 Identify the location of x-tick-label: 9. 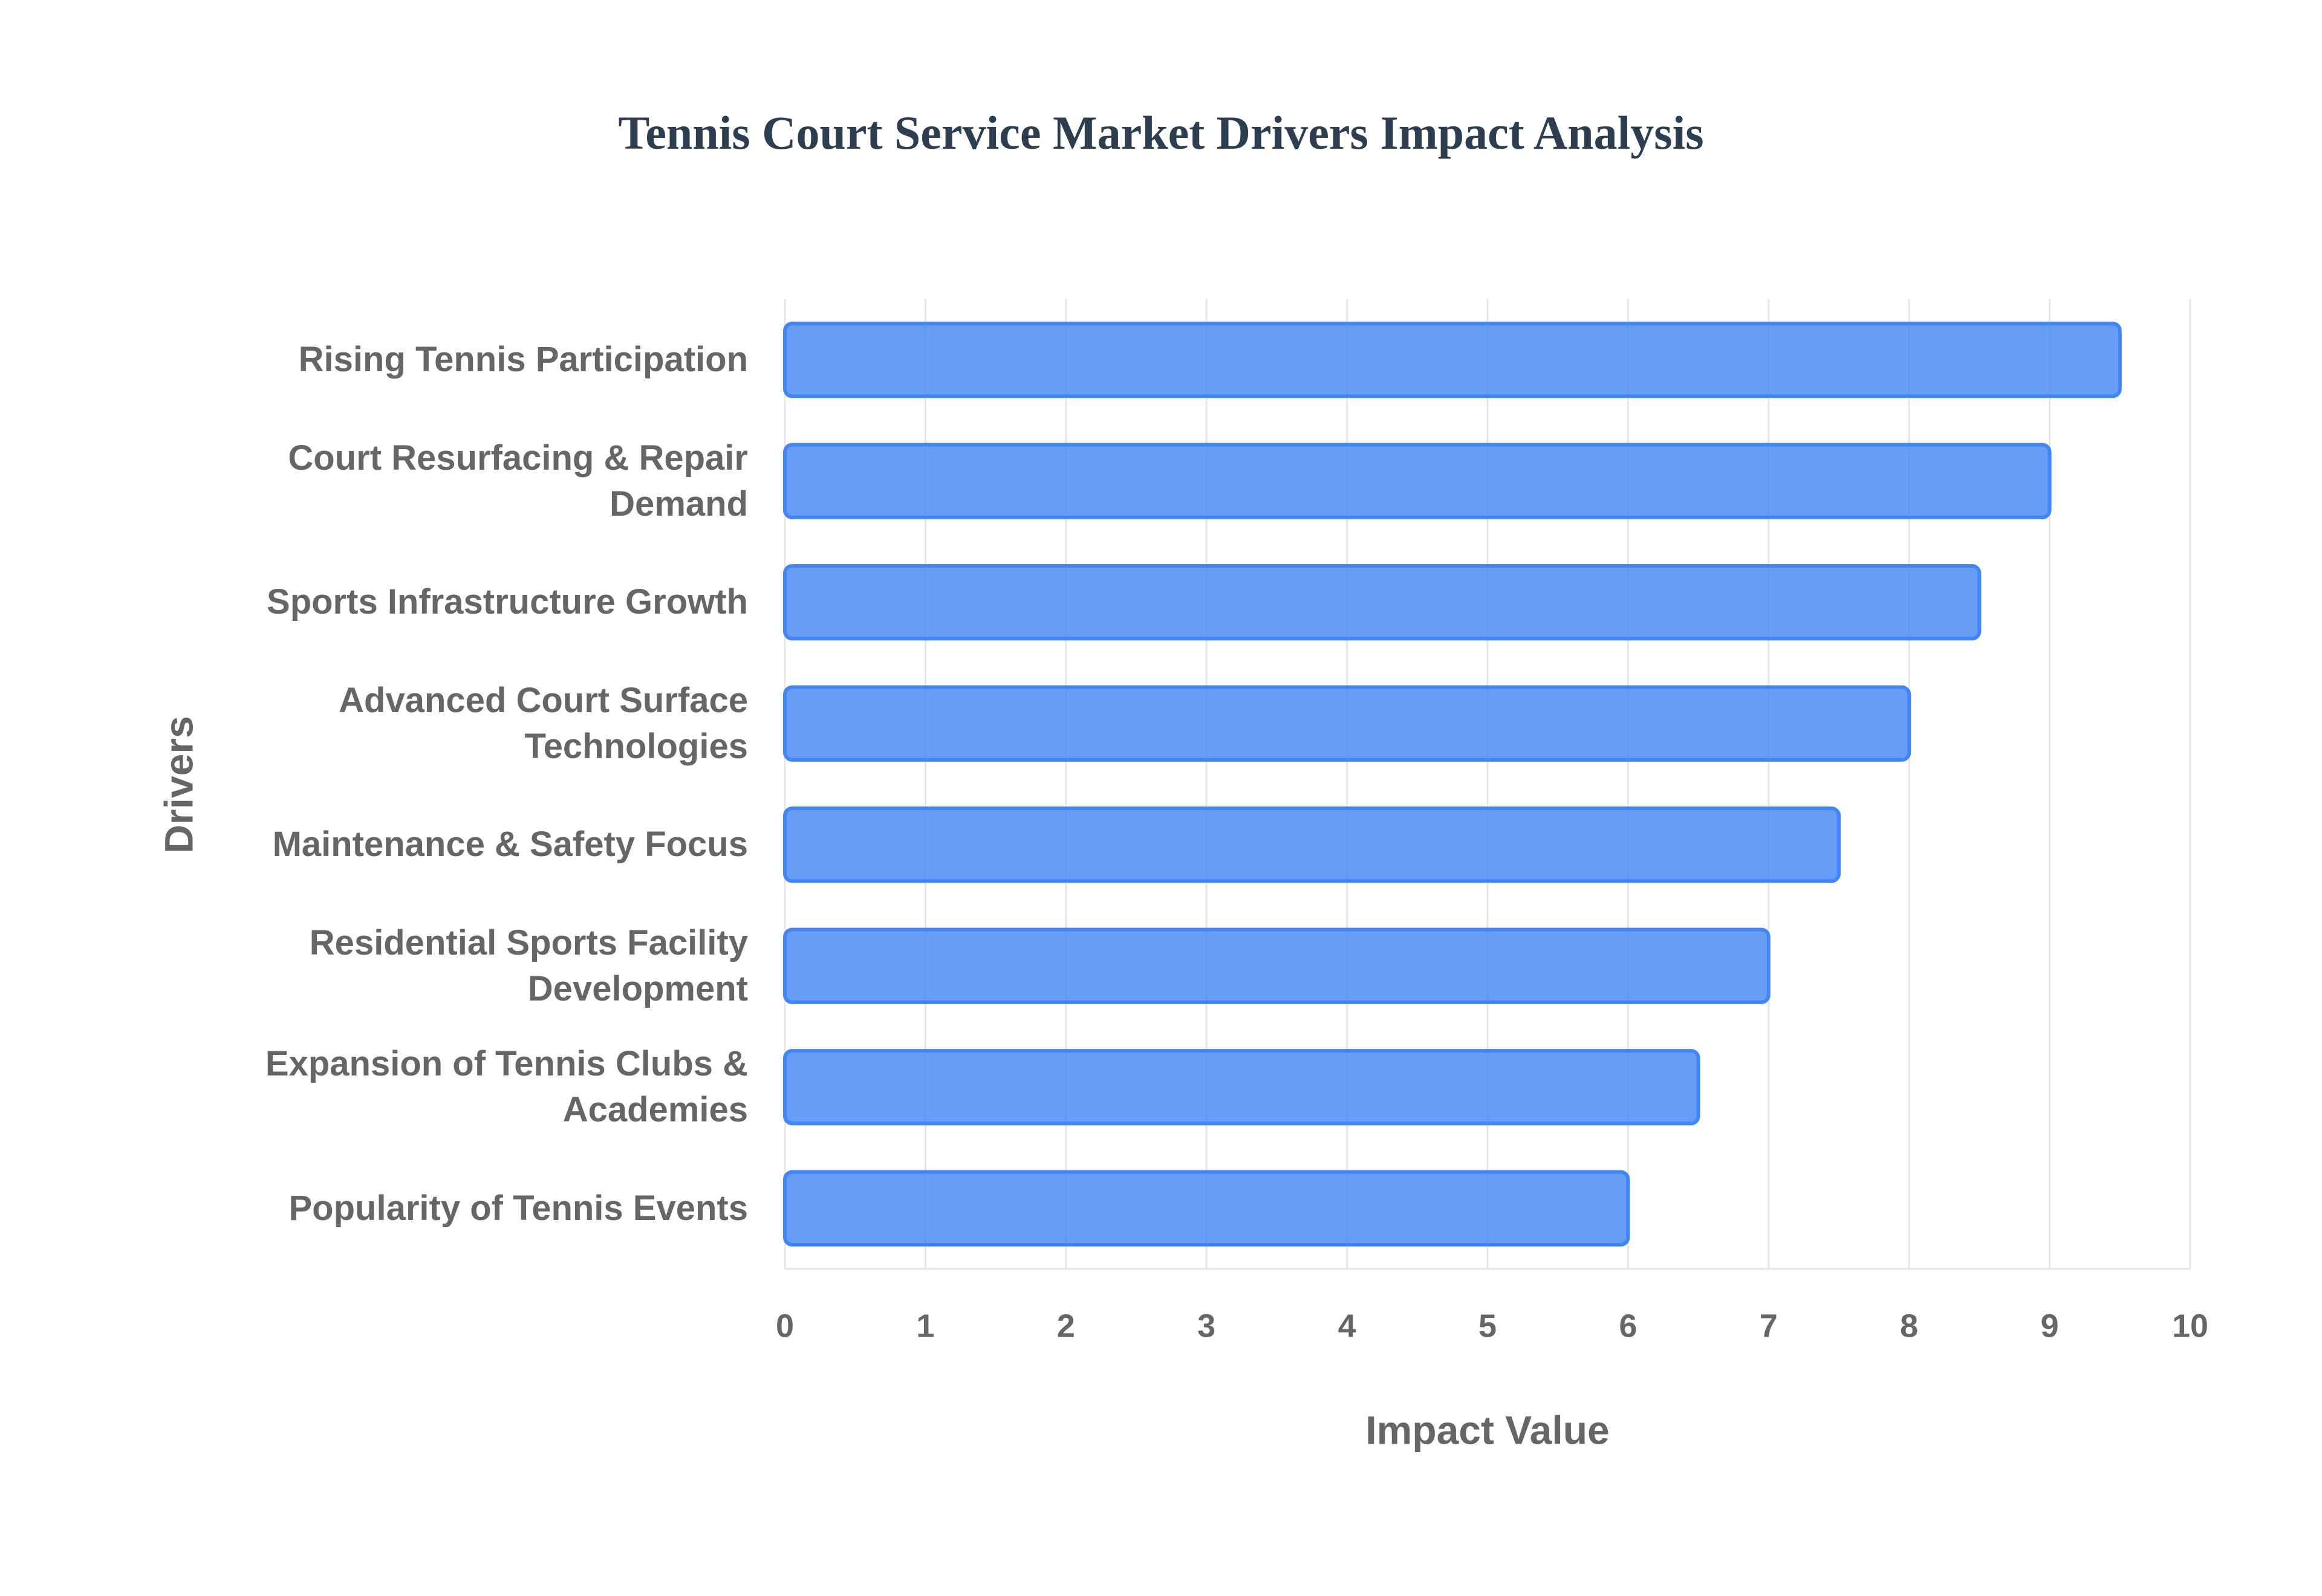
(2050, 1326).